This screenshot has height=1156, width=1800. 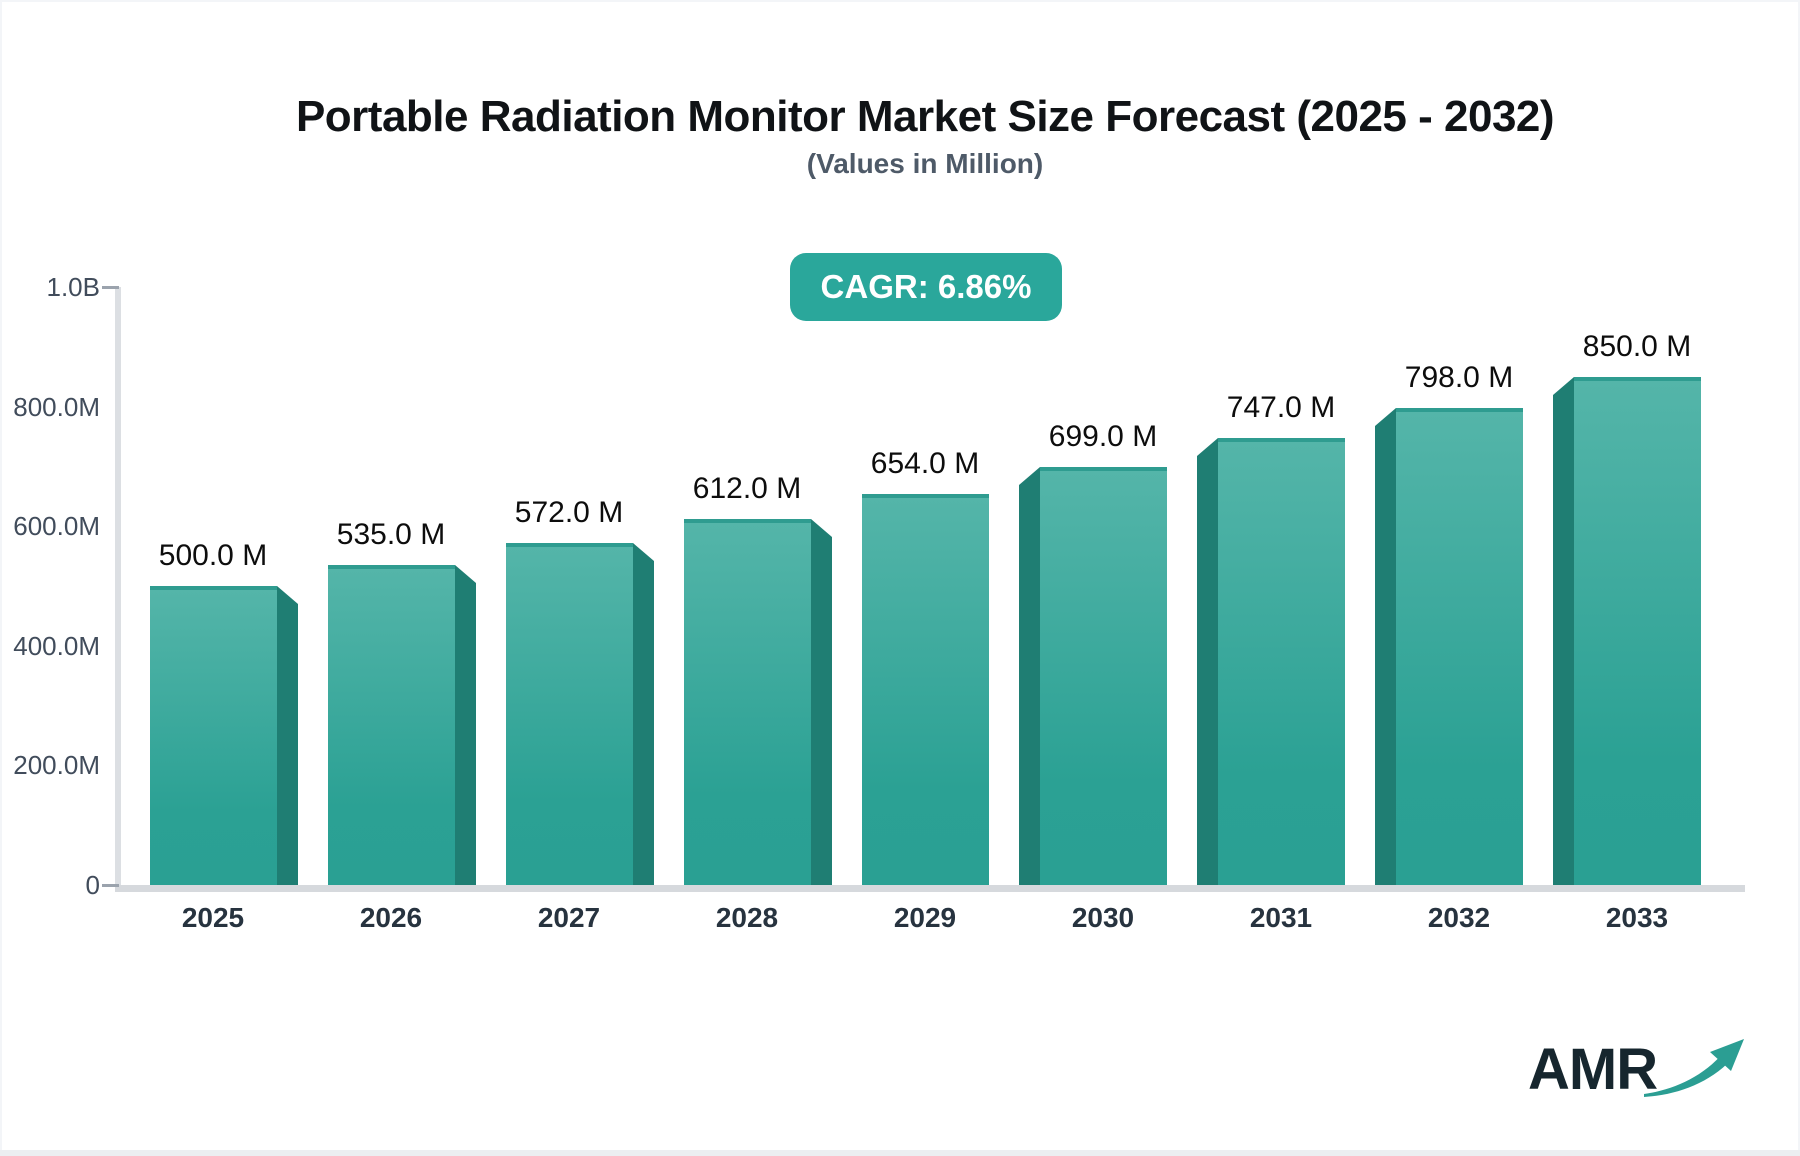 What do you see at coordinates (1694, 1068) in the screenshot?
I see `growth-arrow-icon` at bounding box center [1694, 1068].